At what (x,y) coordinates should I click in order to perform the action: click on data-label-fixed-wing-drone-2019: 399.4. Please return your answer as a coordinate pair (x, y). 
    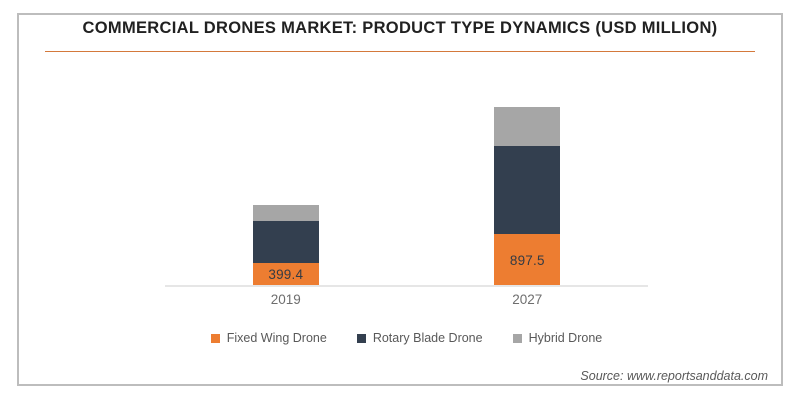
    Looking at the image, I should click on (286, 274).